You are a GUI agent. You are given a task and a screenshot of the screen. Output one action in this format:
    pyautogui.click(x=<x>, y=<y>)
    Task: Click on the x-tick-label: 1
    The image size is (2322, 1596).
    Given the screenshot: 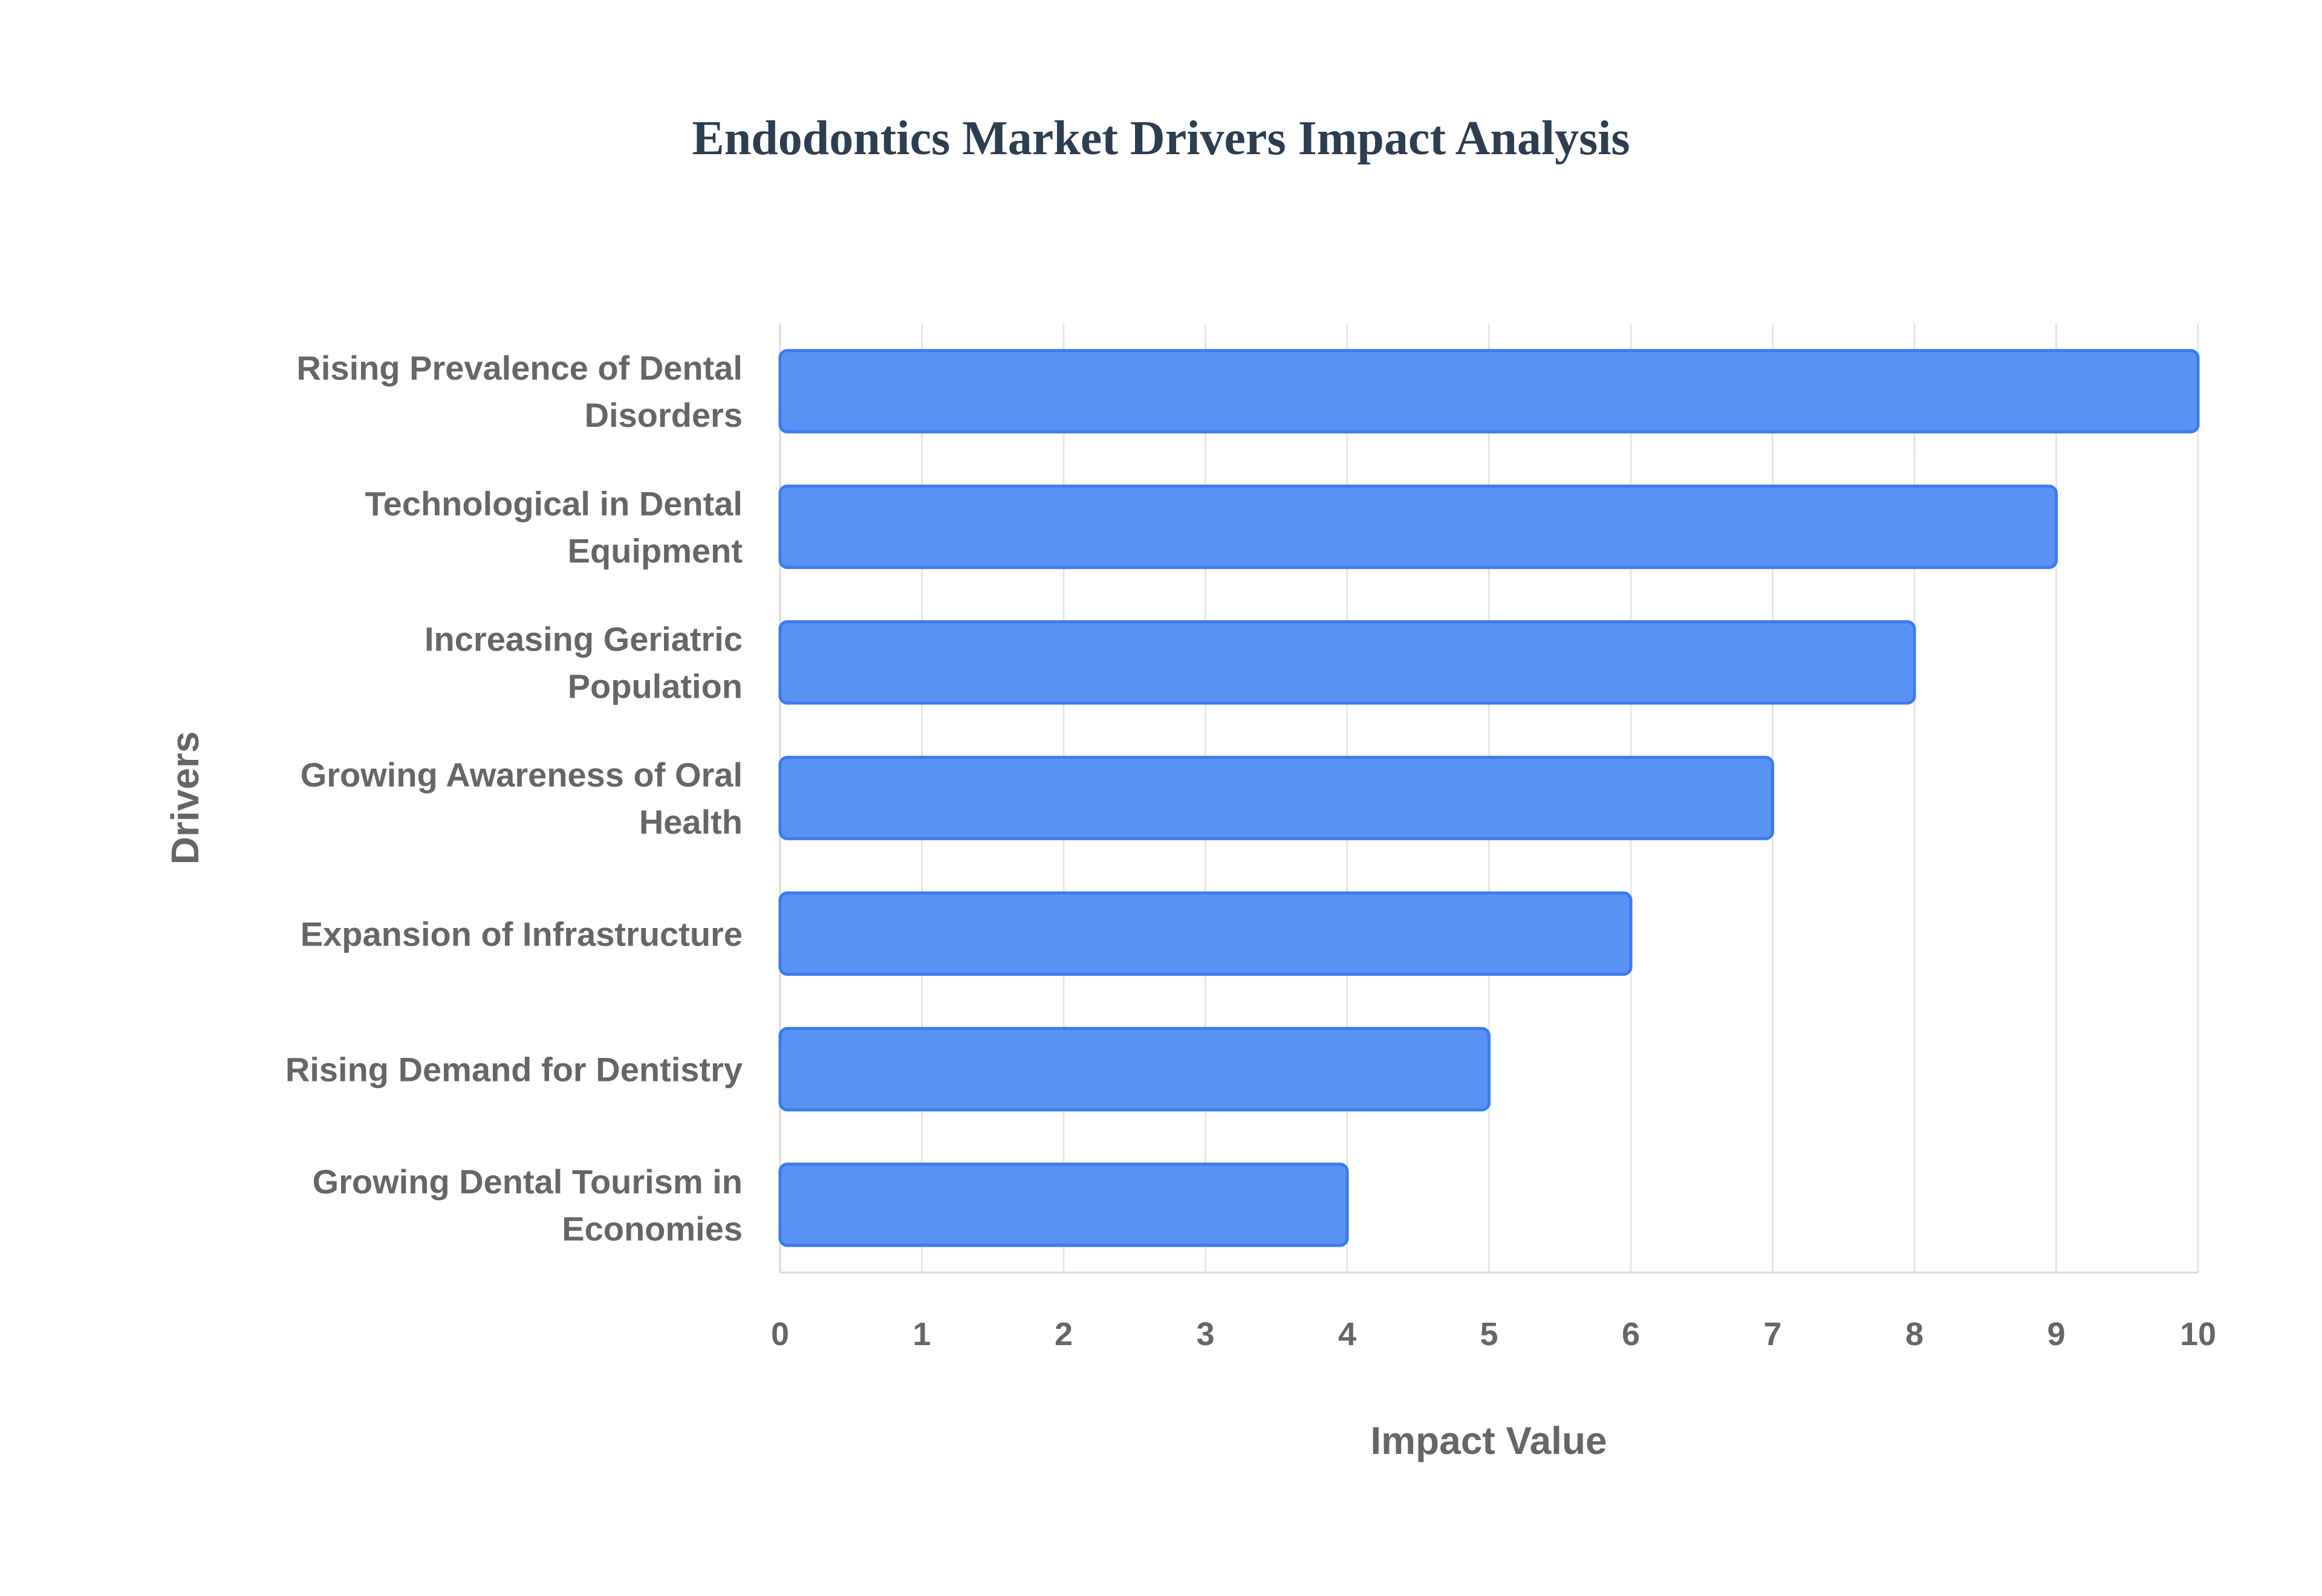 What is the action you would take?
    pyautogui.click(x=922, y=1334)
    